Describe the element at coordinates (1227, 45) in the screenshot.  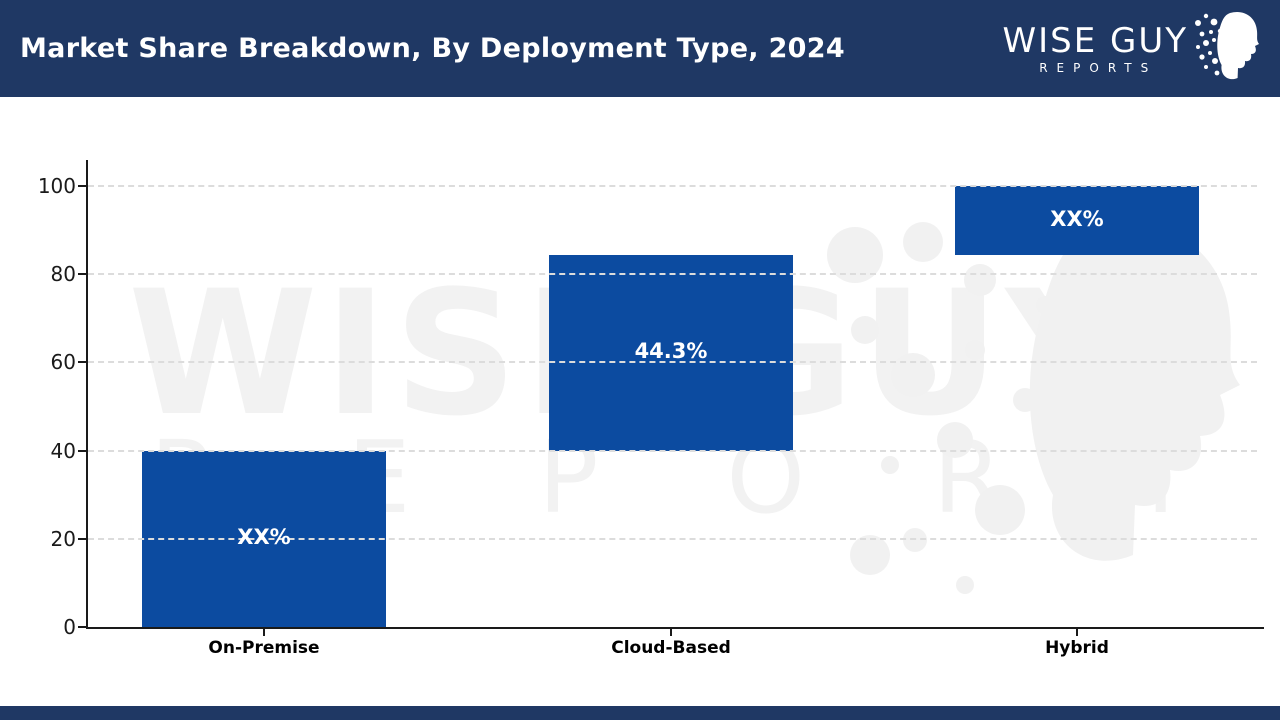
I see `wiseguy-head-icon` at that location.